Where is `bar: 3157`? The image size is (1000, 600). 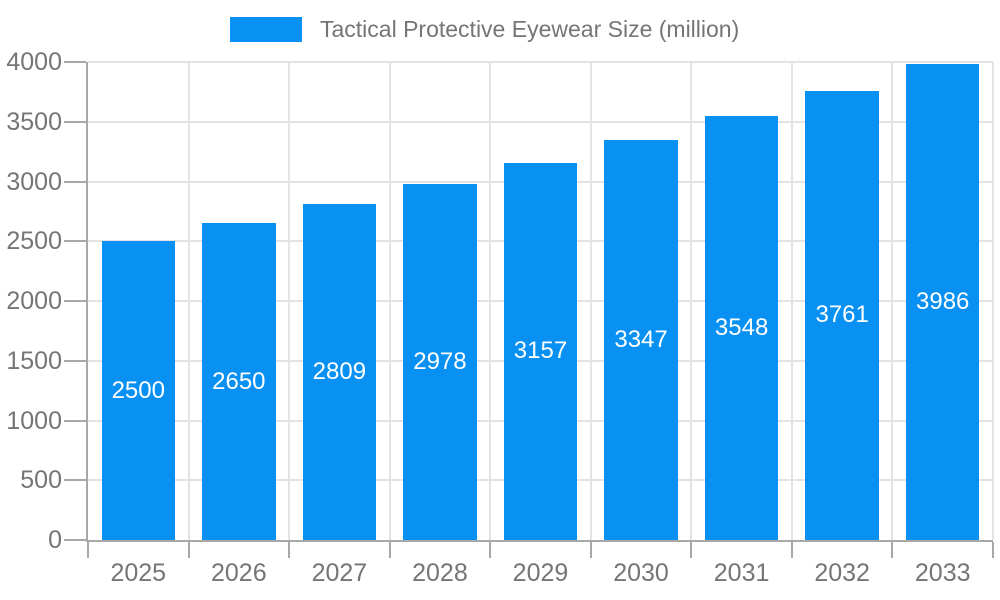
bar: 3157 is located at coordinates (540, 351).